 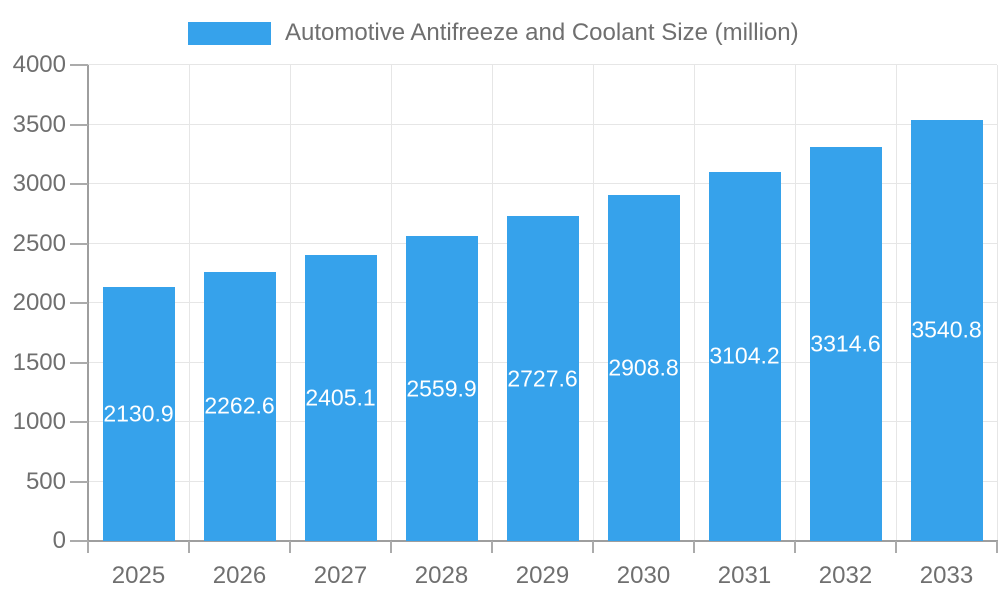 I want to click on bar-value-label: 3540.8, so click(x=946, y=329).